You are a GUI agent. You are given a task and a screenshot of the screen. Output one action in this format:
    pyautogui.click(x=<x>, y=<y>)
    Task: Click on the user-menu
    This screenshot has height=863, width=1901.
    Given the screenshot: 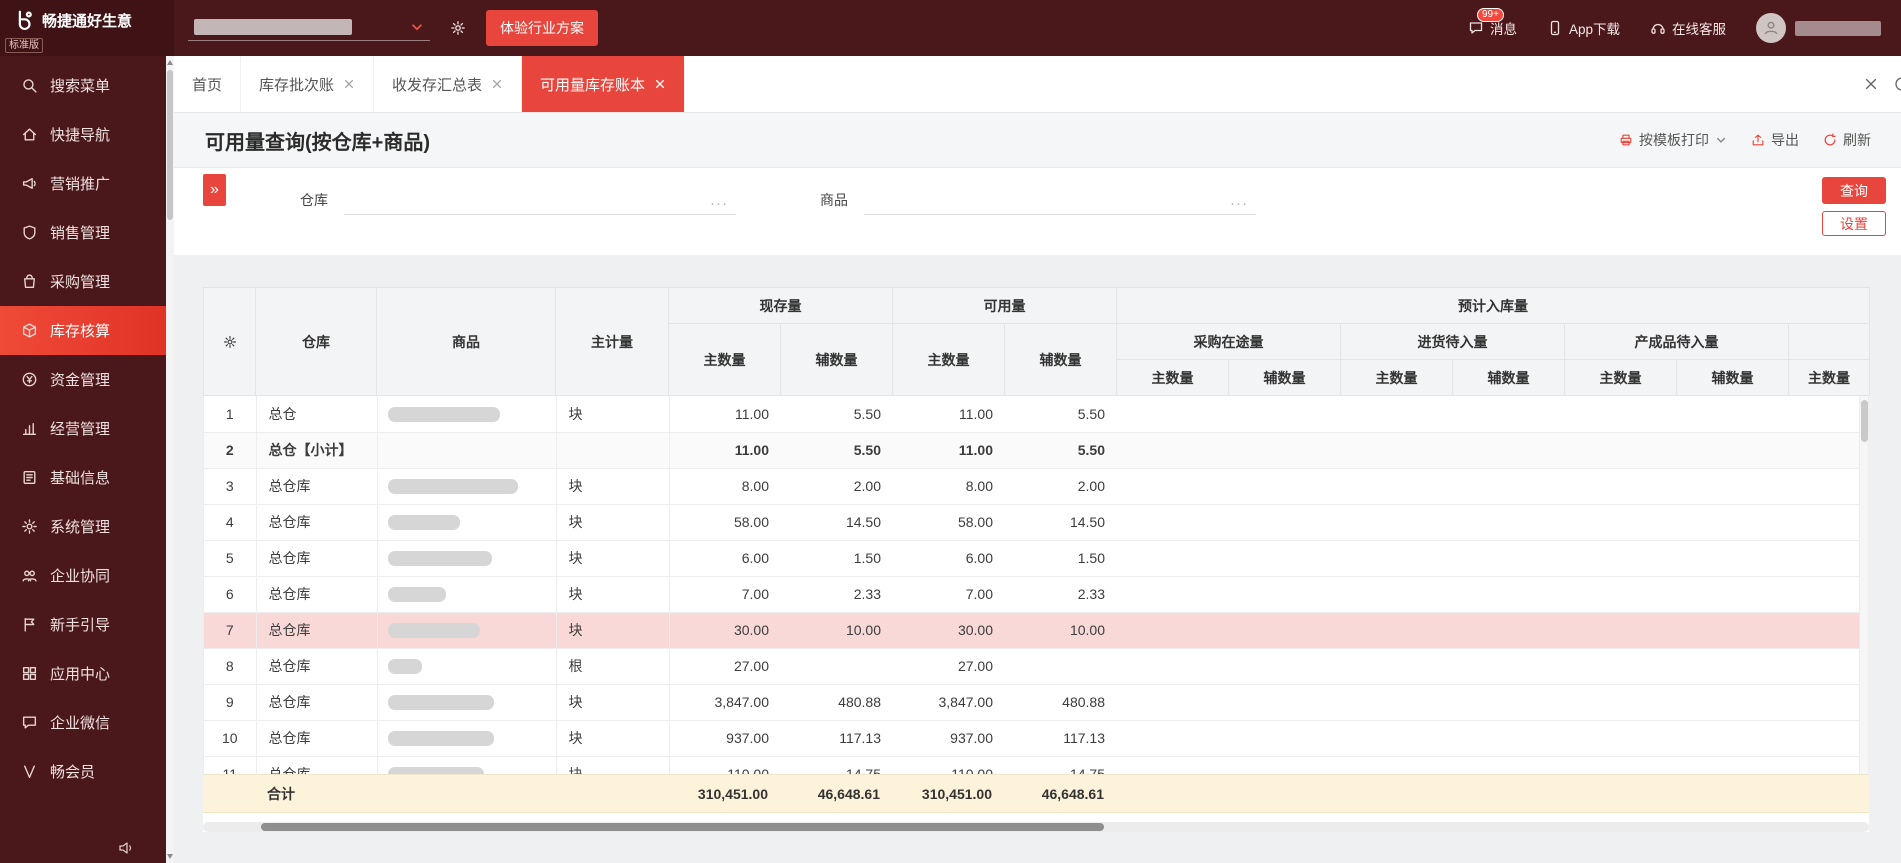 What is the action you would take?
    pyautogui.click(x=1818, y=28)
    